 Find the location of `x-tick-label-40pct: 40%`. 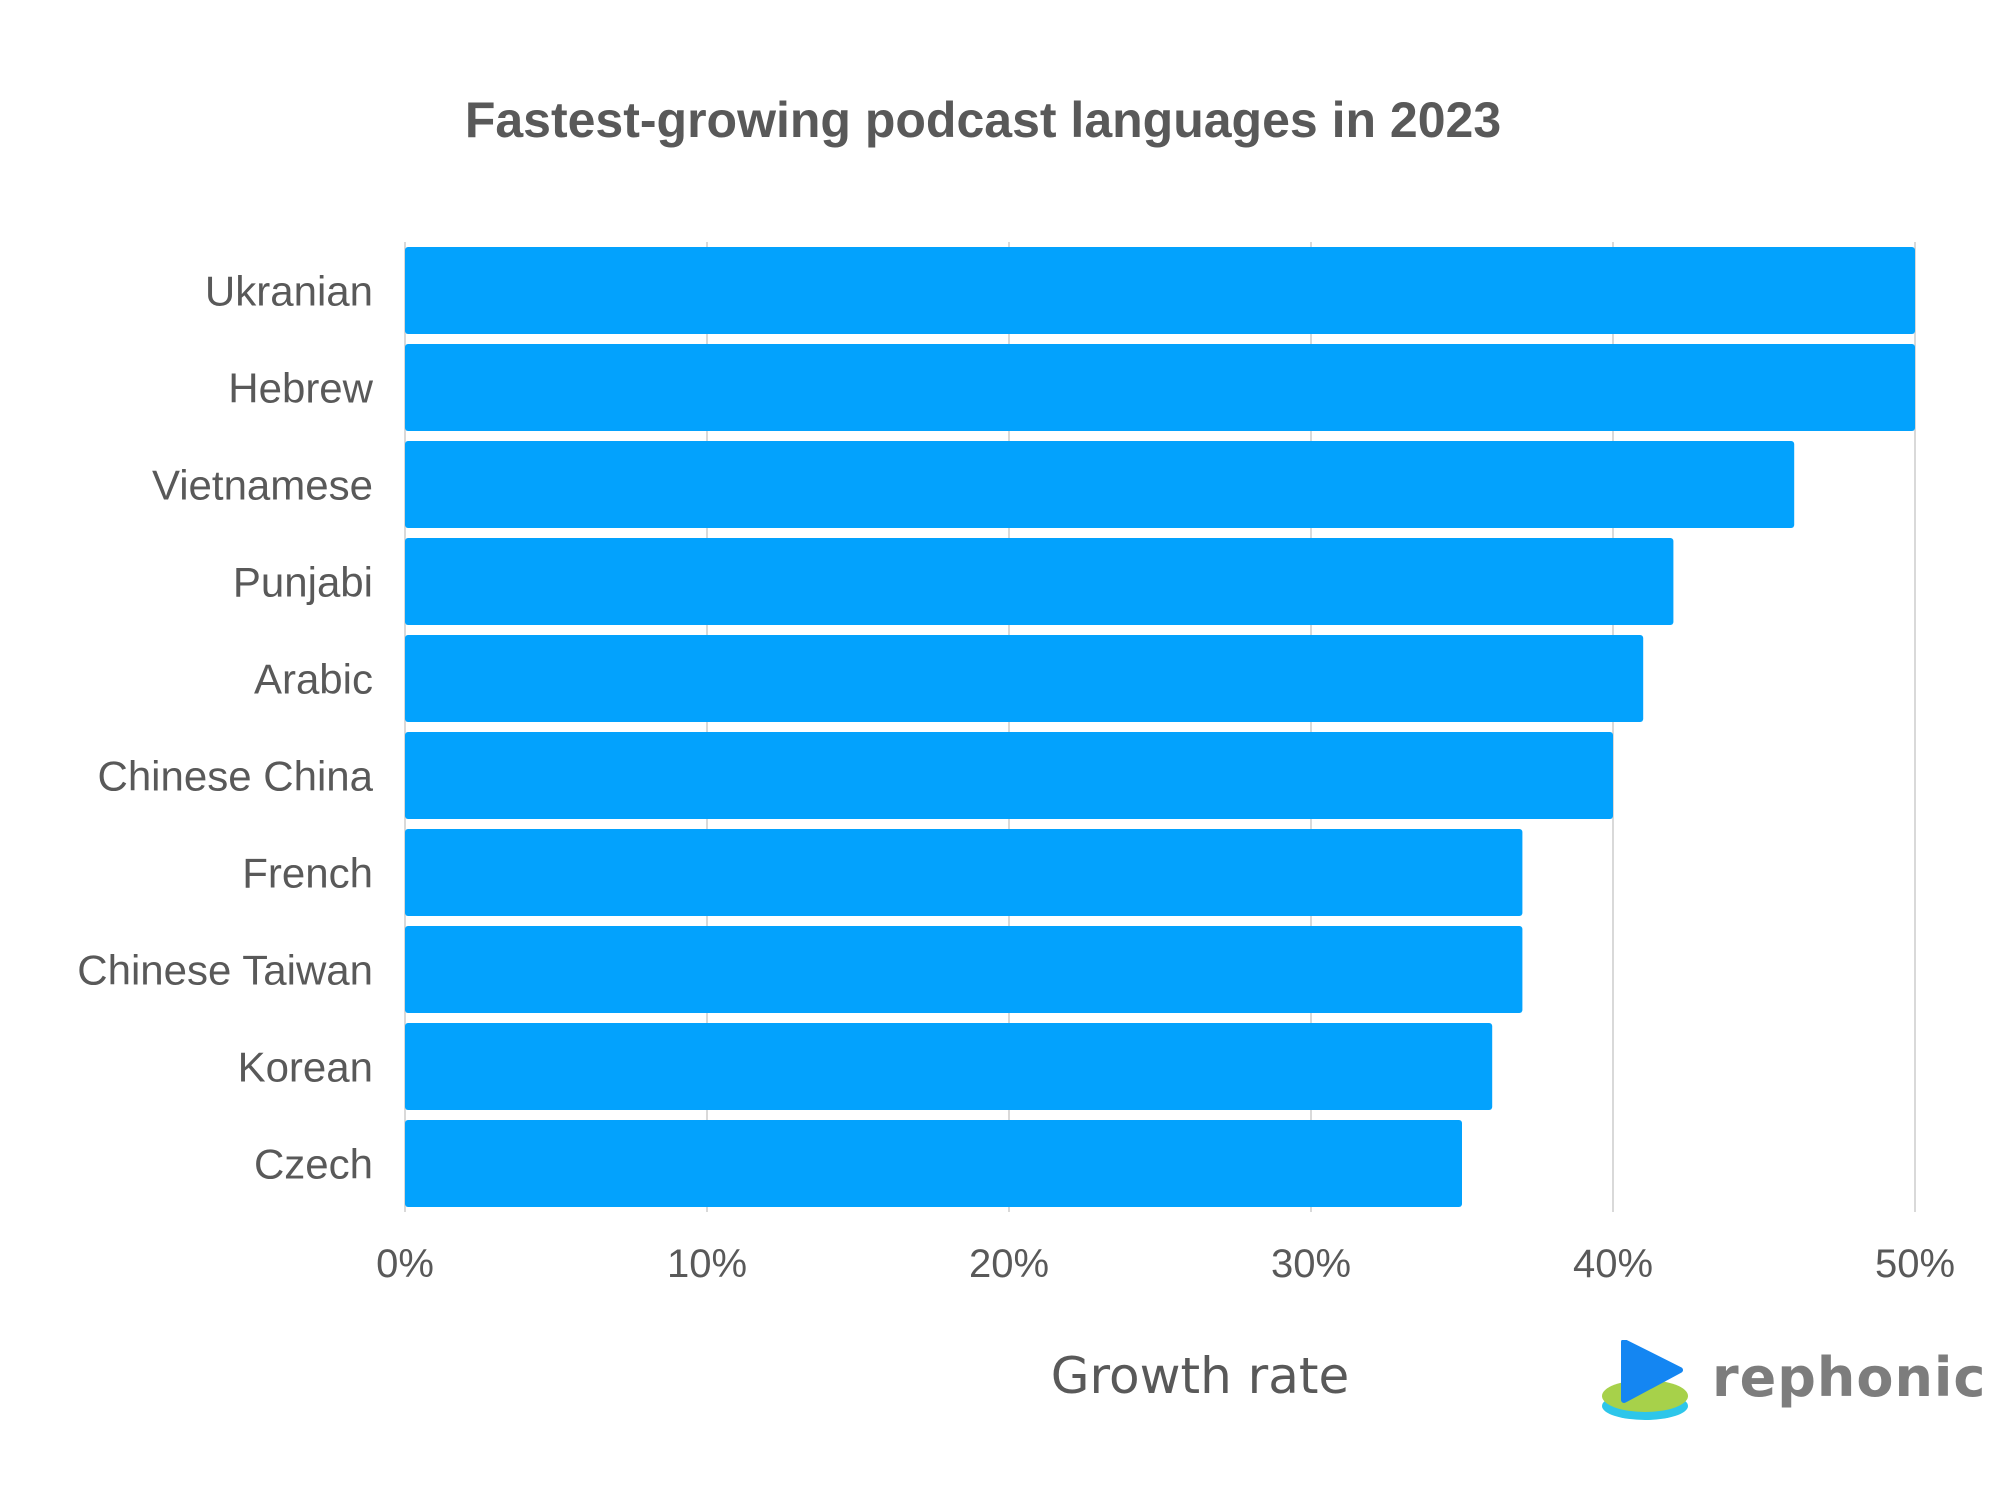

x-tick-label-40pct: 40% is located at coordinates (1613, 1264).